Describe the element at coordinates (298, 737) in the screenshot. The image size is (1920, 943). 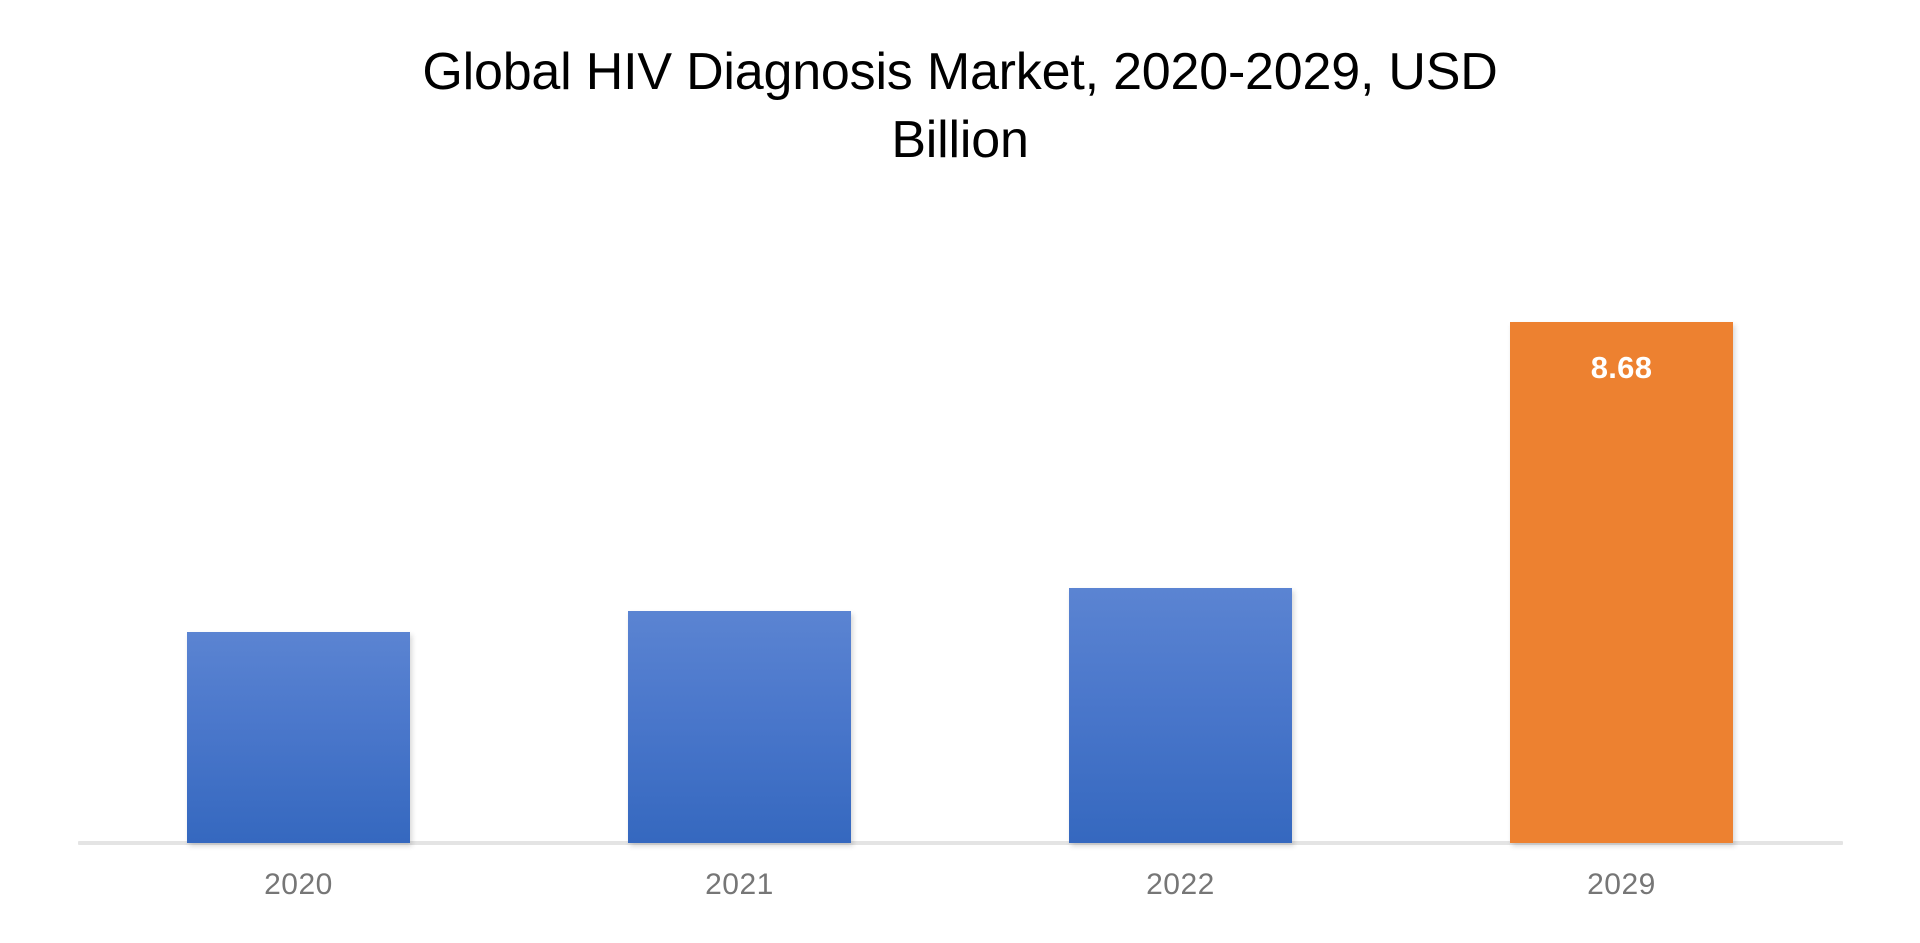
I see `bar-2020` at that location.